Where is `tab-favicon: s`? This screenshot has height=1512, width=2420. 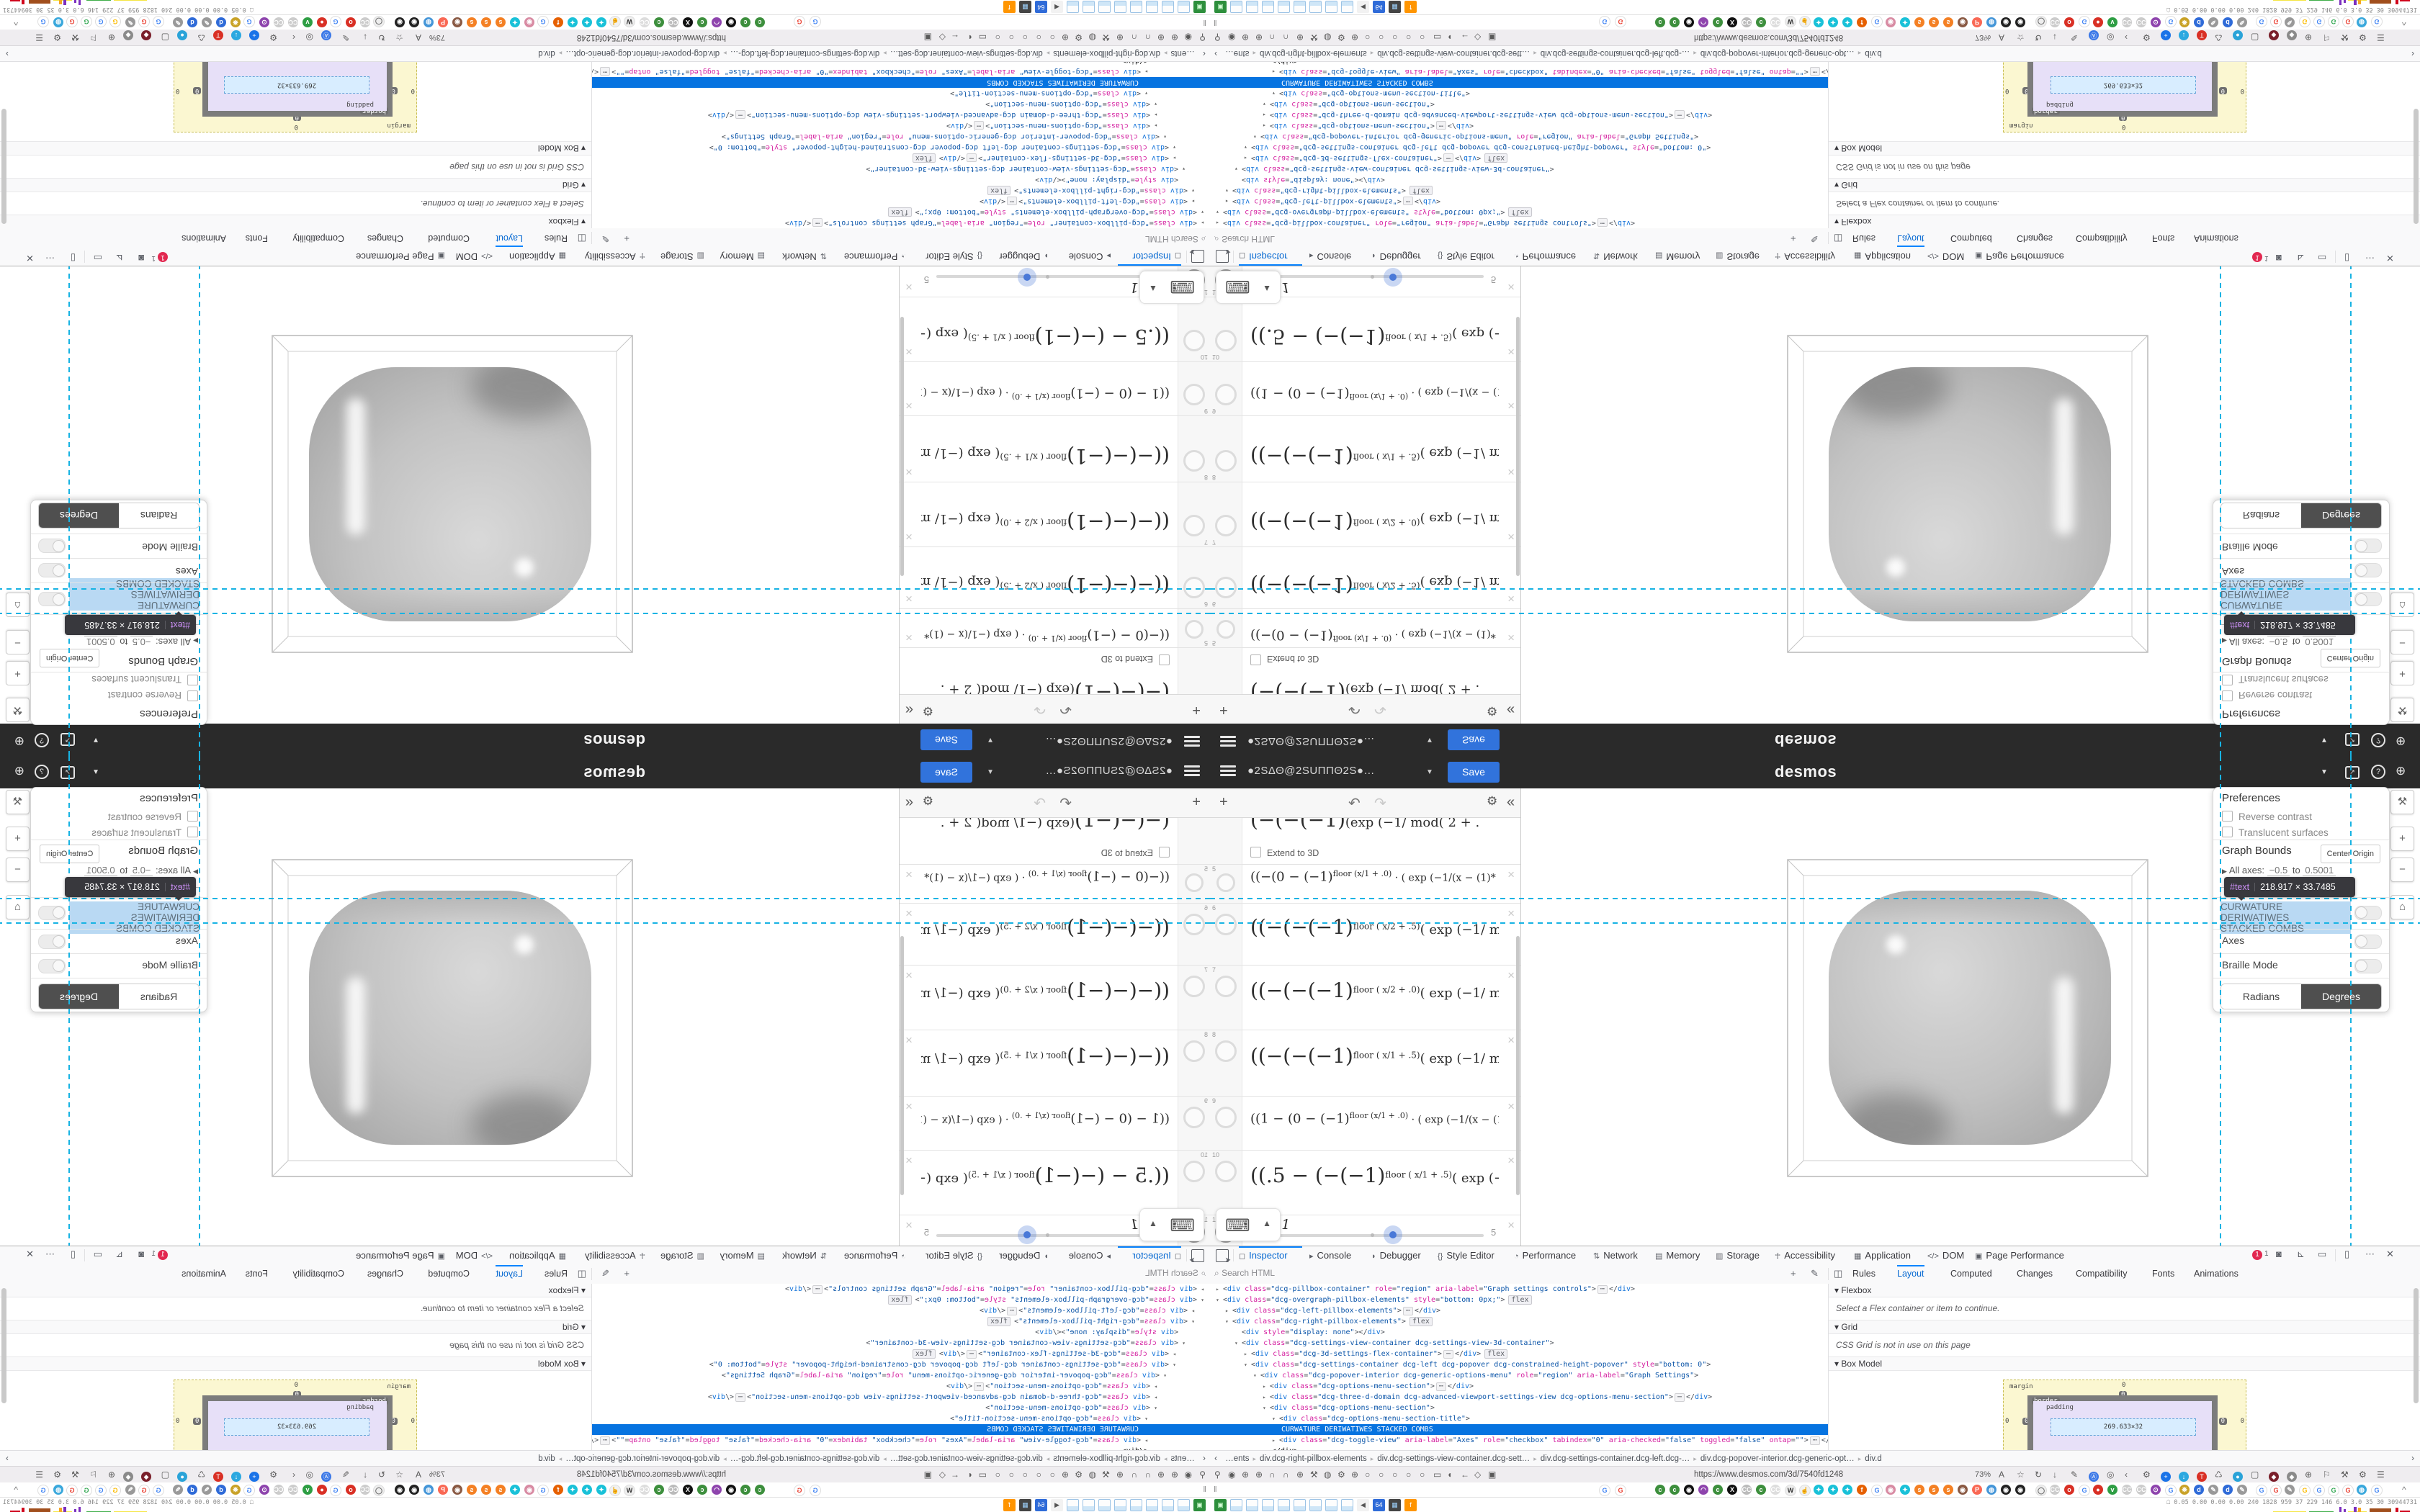 tab-favicon: s is located at coordinates (1948, 1490).